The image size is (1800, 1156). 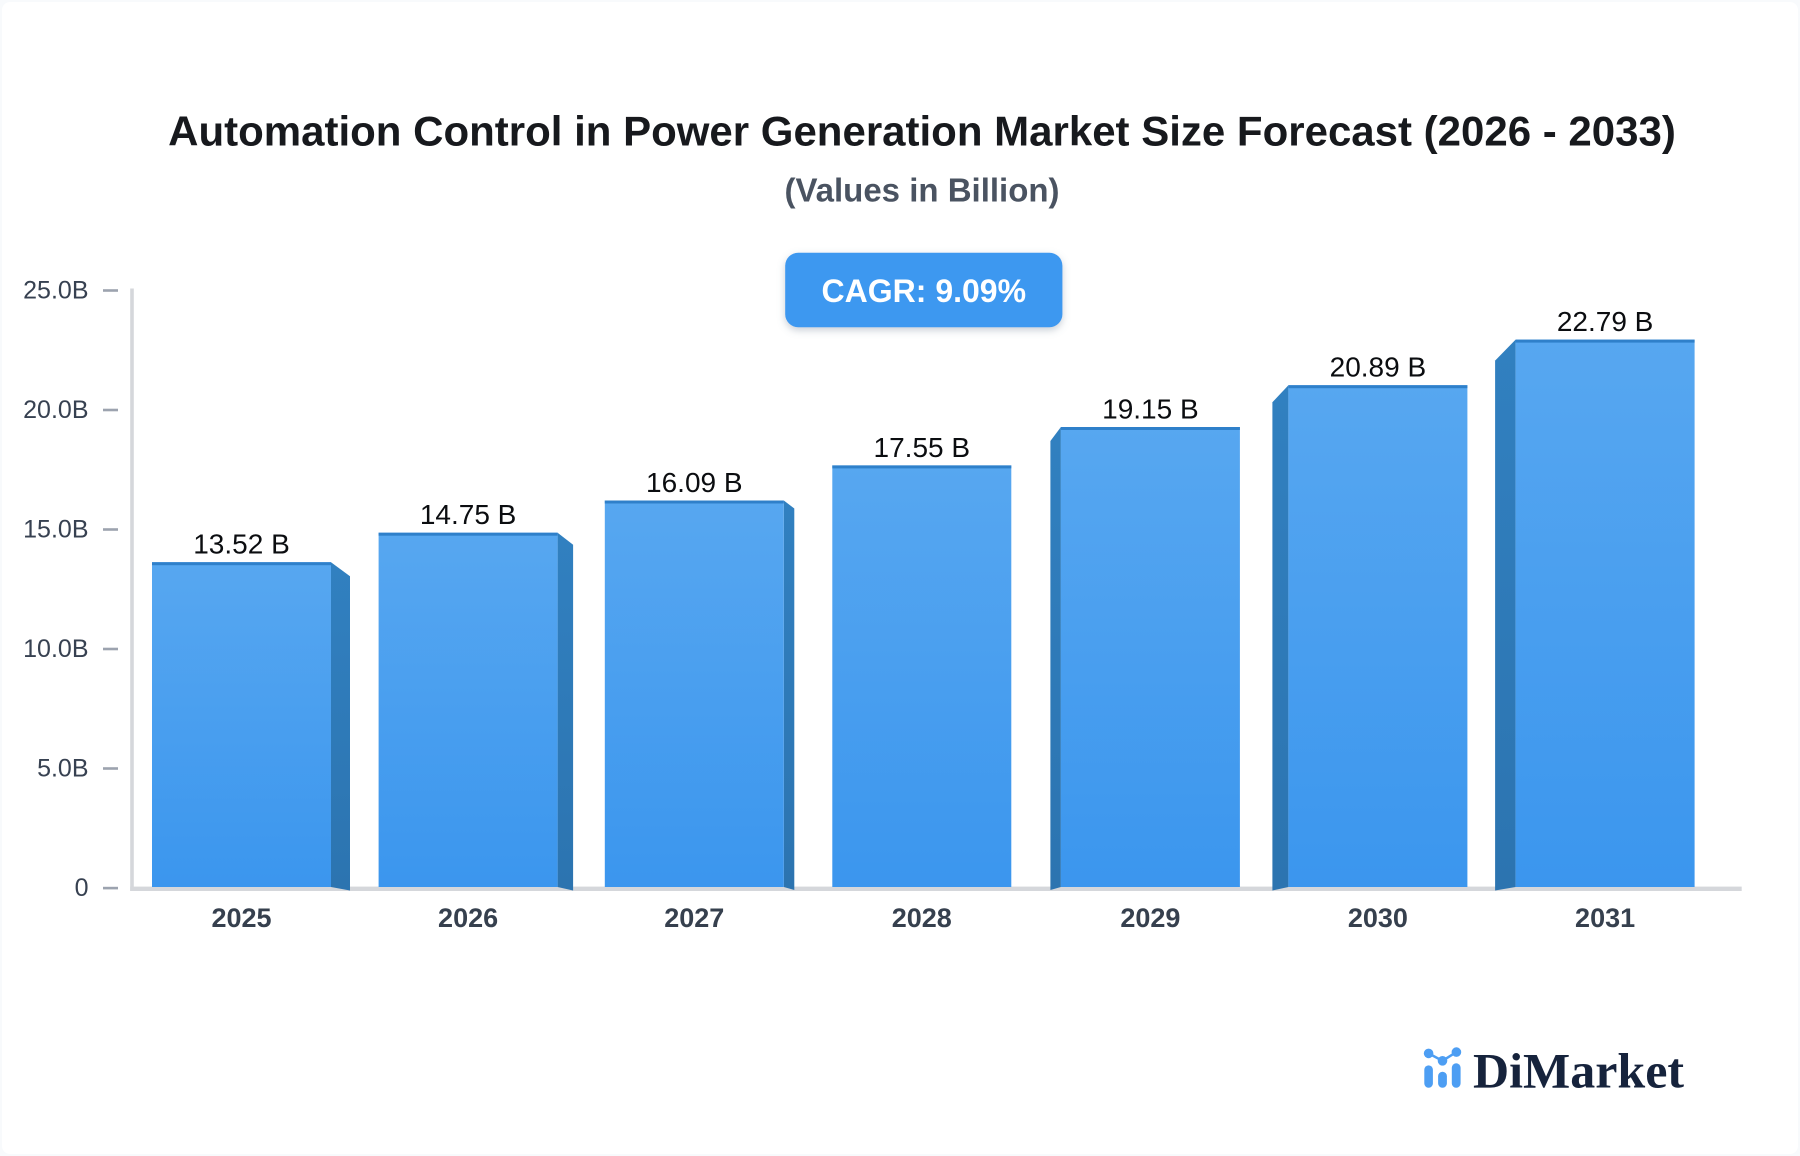 What do you see at coordinates (468, 514) in the screenshot?
I see `svg-text: 14.75 B` at bounding box center [468, 514].